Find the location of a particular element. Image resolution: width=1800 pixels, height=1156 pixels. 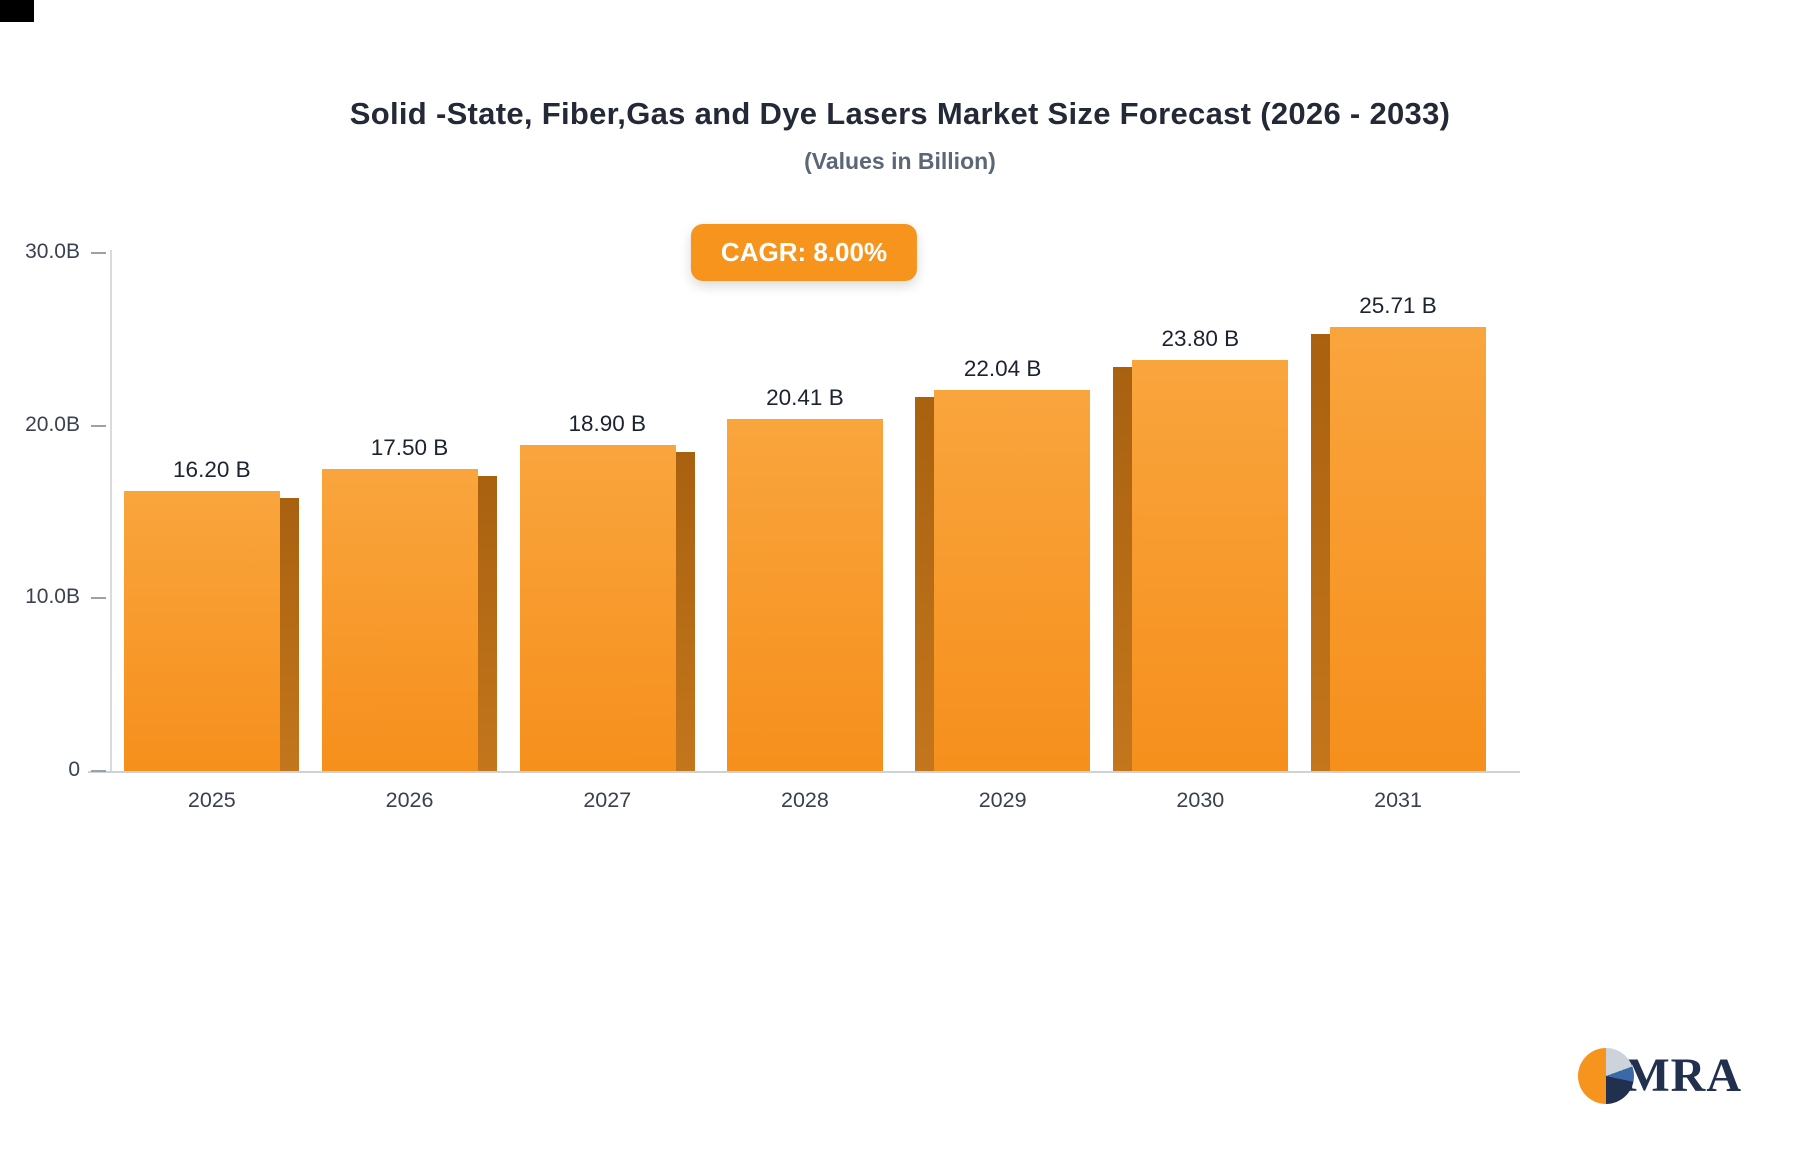

mra-logo: MRA is located at coordinates (1660, 1076).